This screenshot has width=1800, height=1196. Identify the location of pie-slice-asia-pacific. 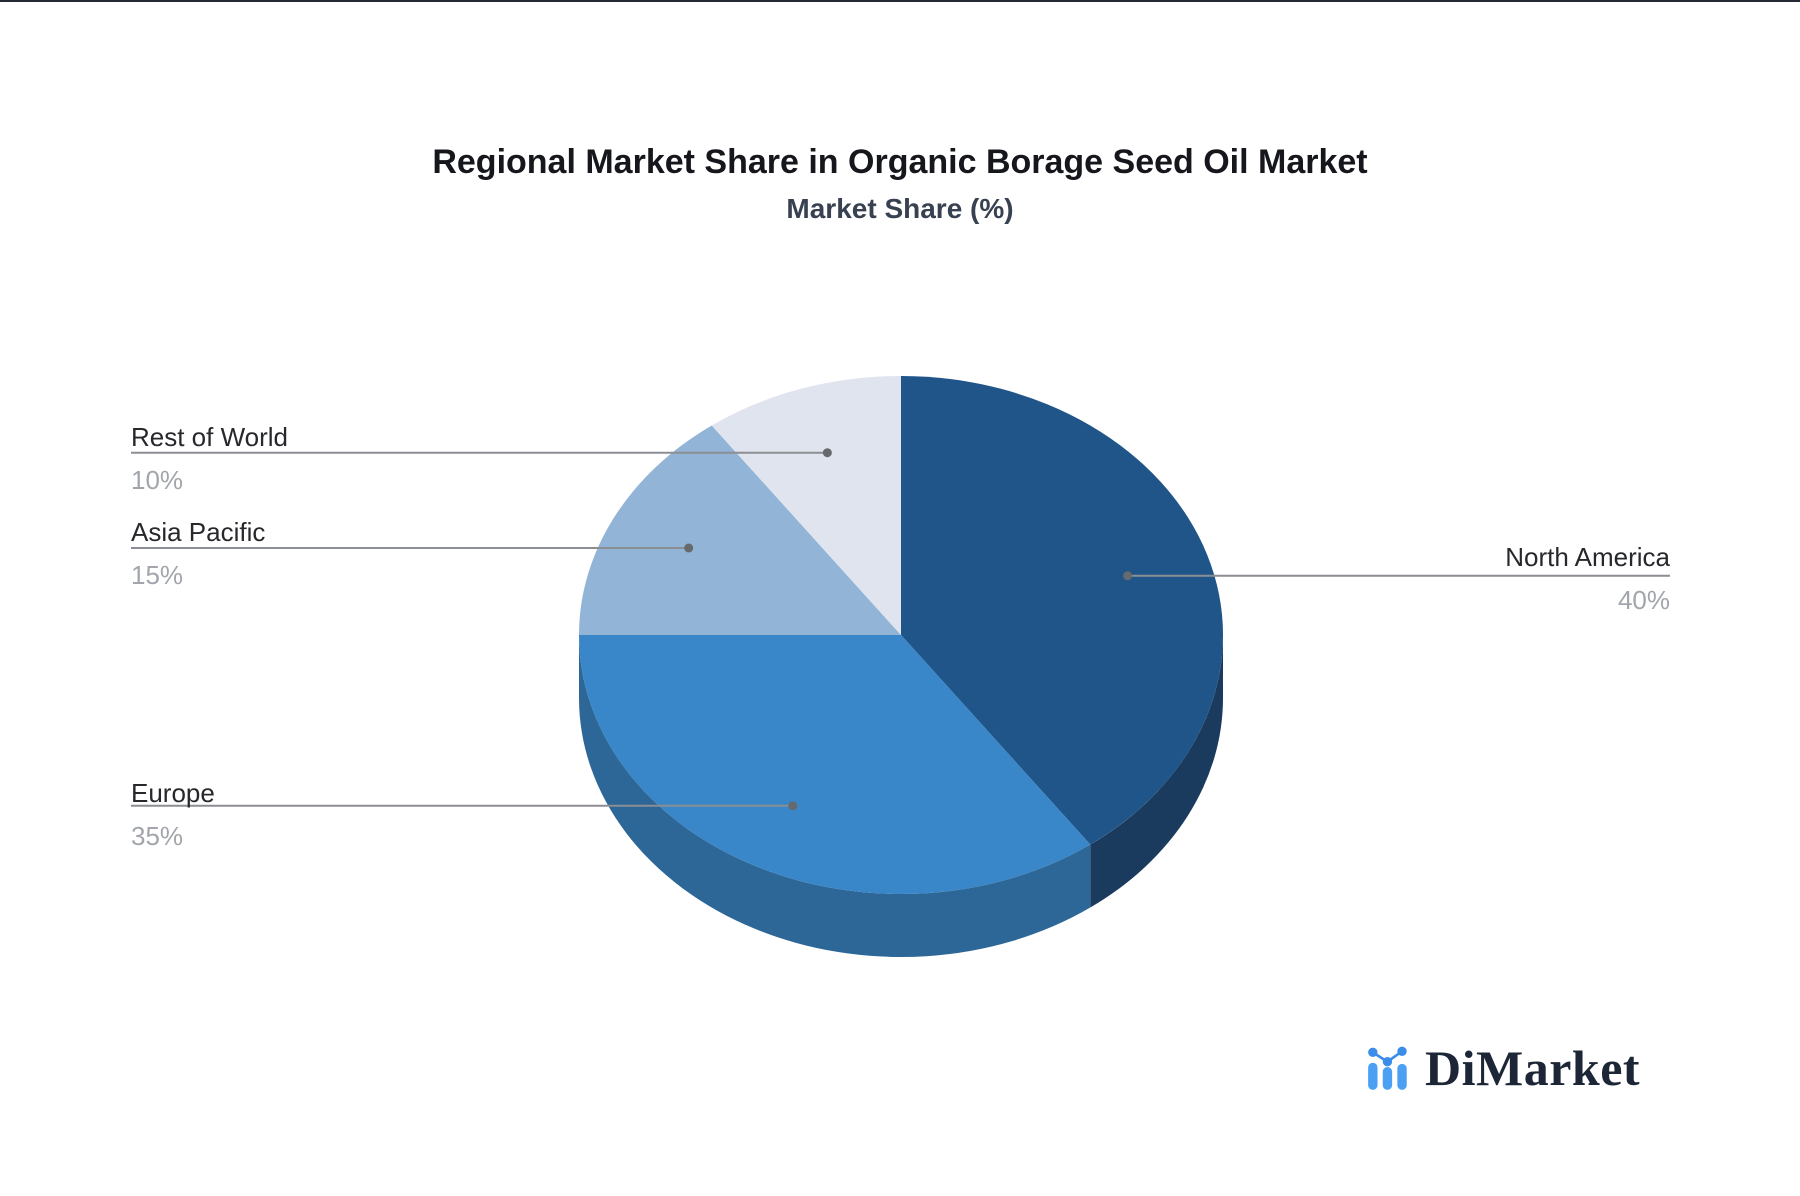
(740, 530).